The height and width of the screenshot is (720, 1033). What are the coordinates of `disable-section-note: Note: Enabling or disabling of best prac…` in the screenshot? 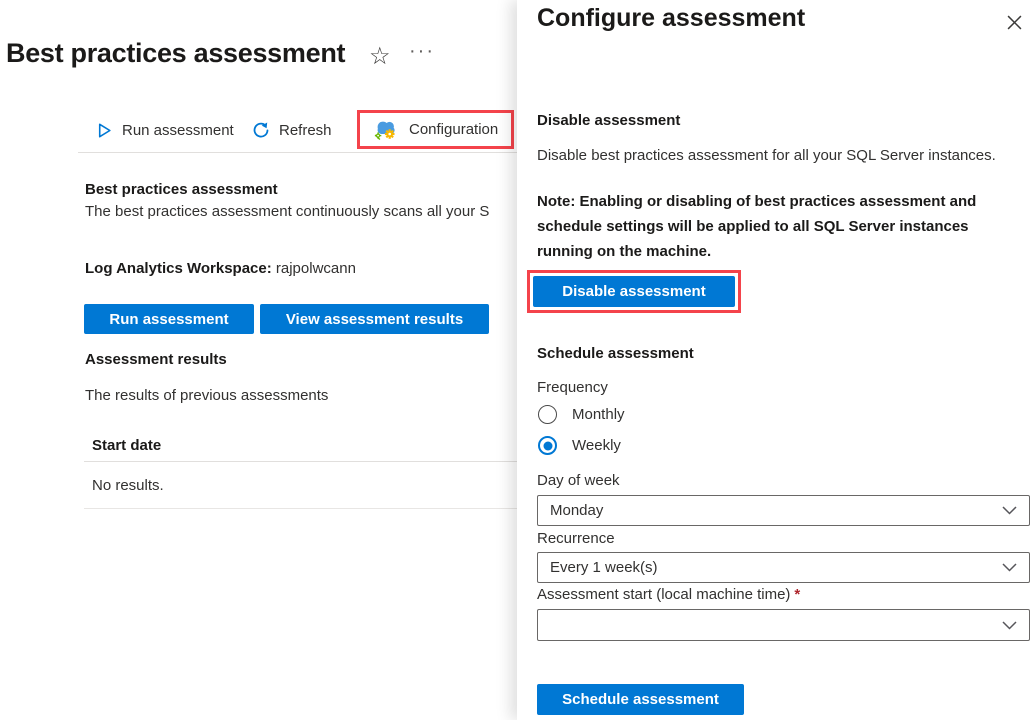 It's located at (757, 226).